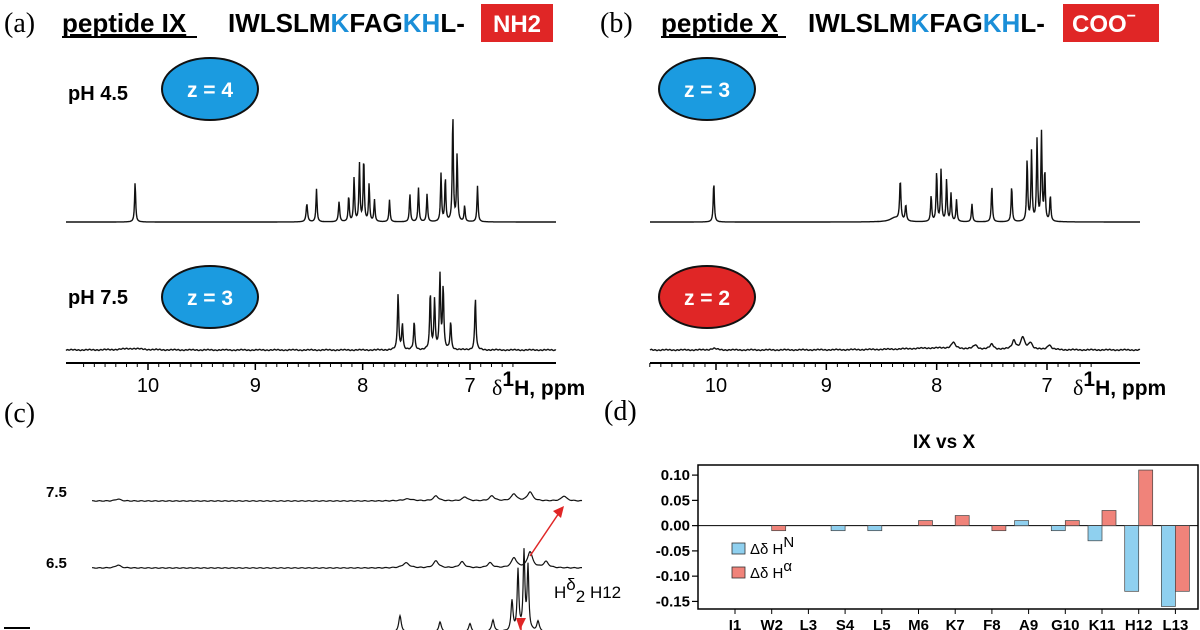  I want to click on x-tick-label: H12, so click(1139, 623).